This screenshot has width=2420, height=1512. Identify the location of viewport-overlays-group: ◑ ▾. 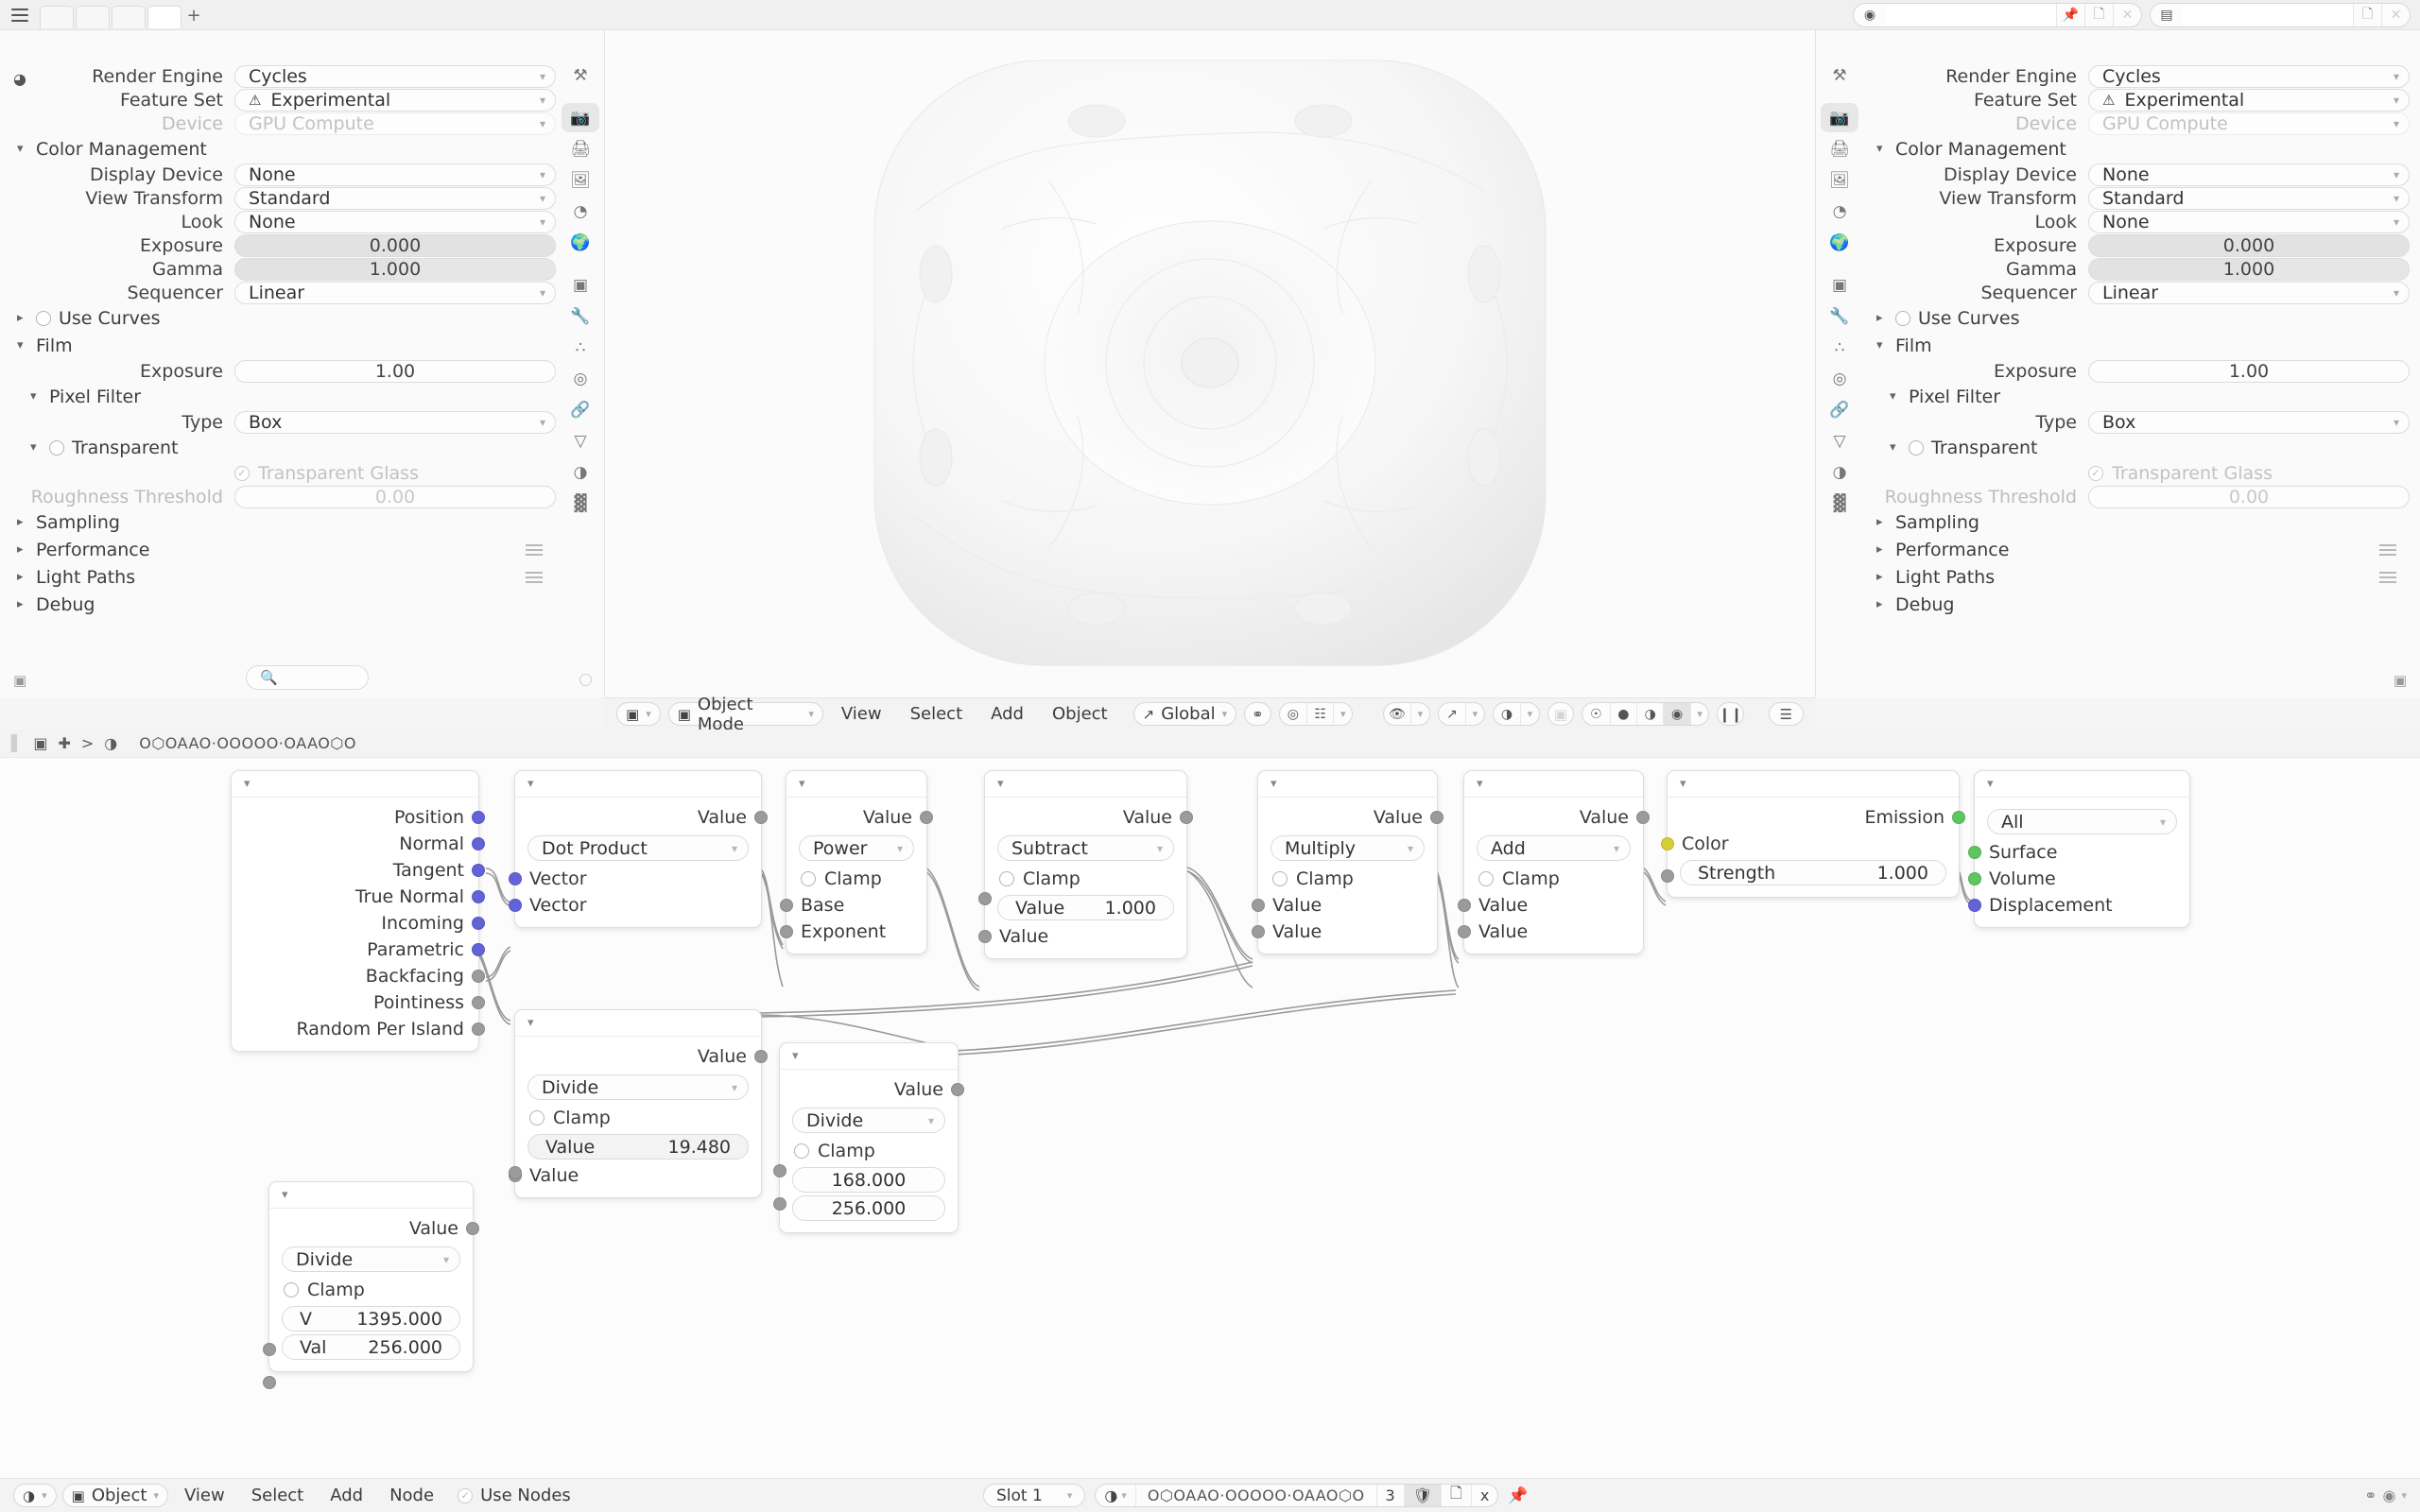
(1516, 714).